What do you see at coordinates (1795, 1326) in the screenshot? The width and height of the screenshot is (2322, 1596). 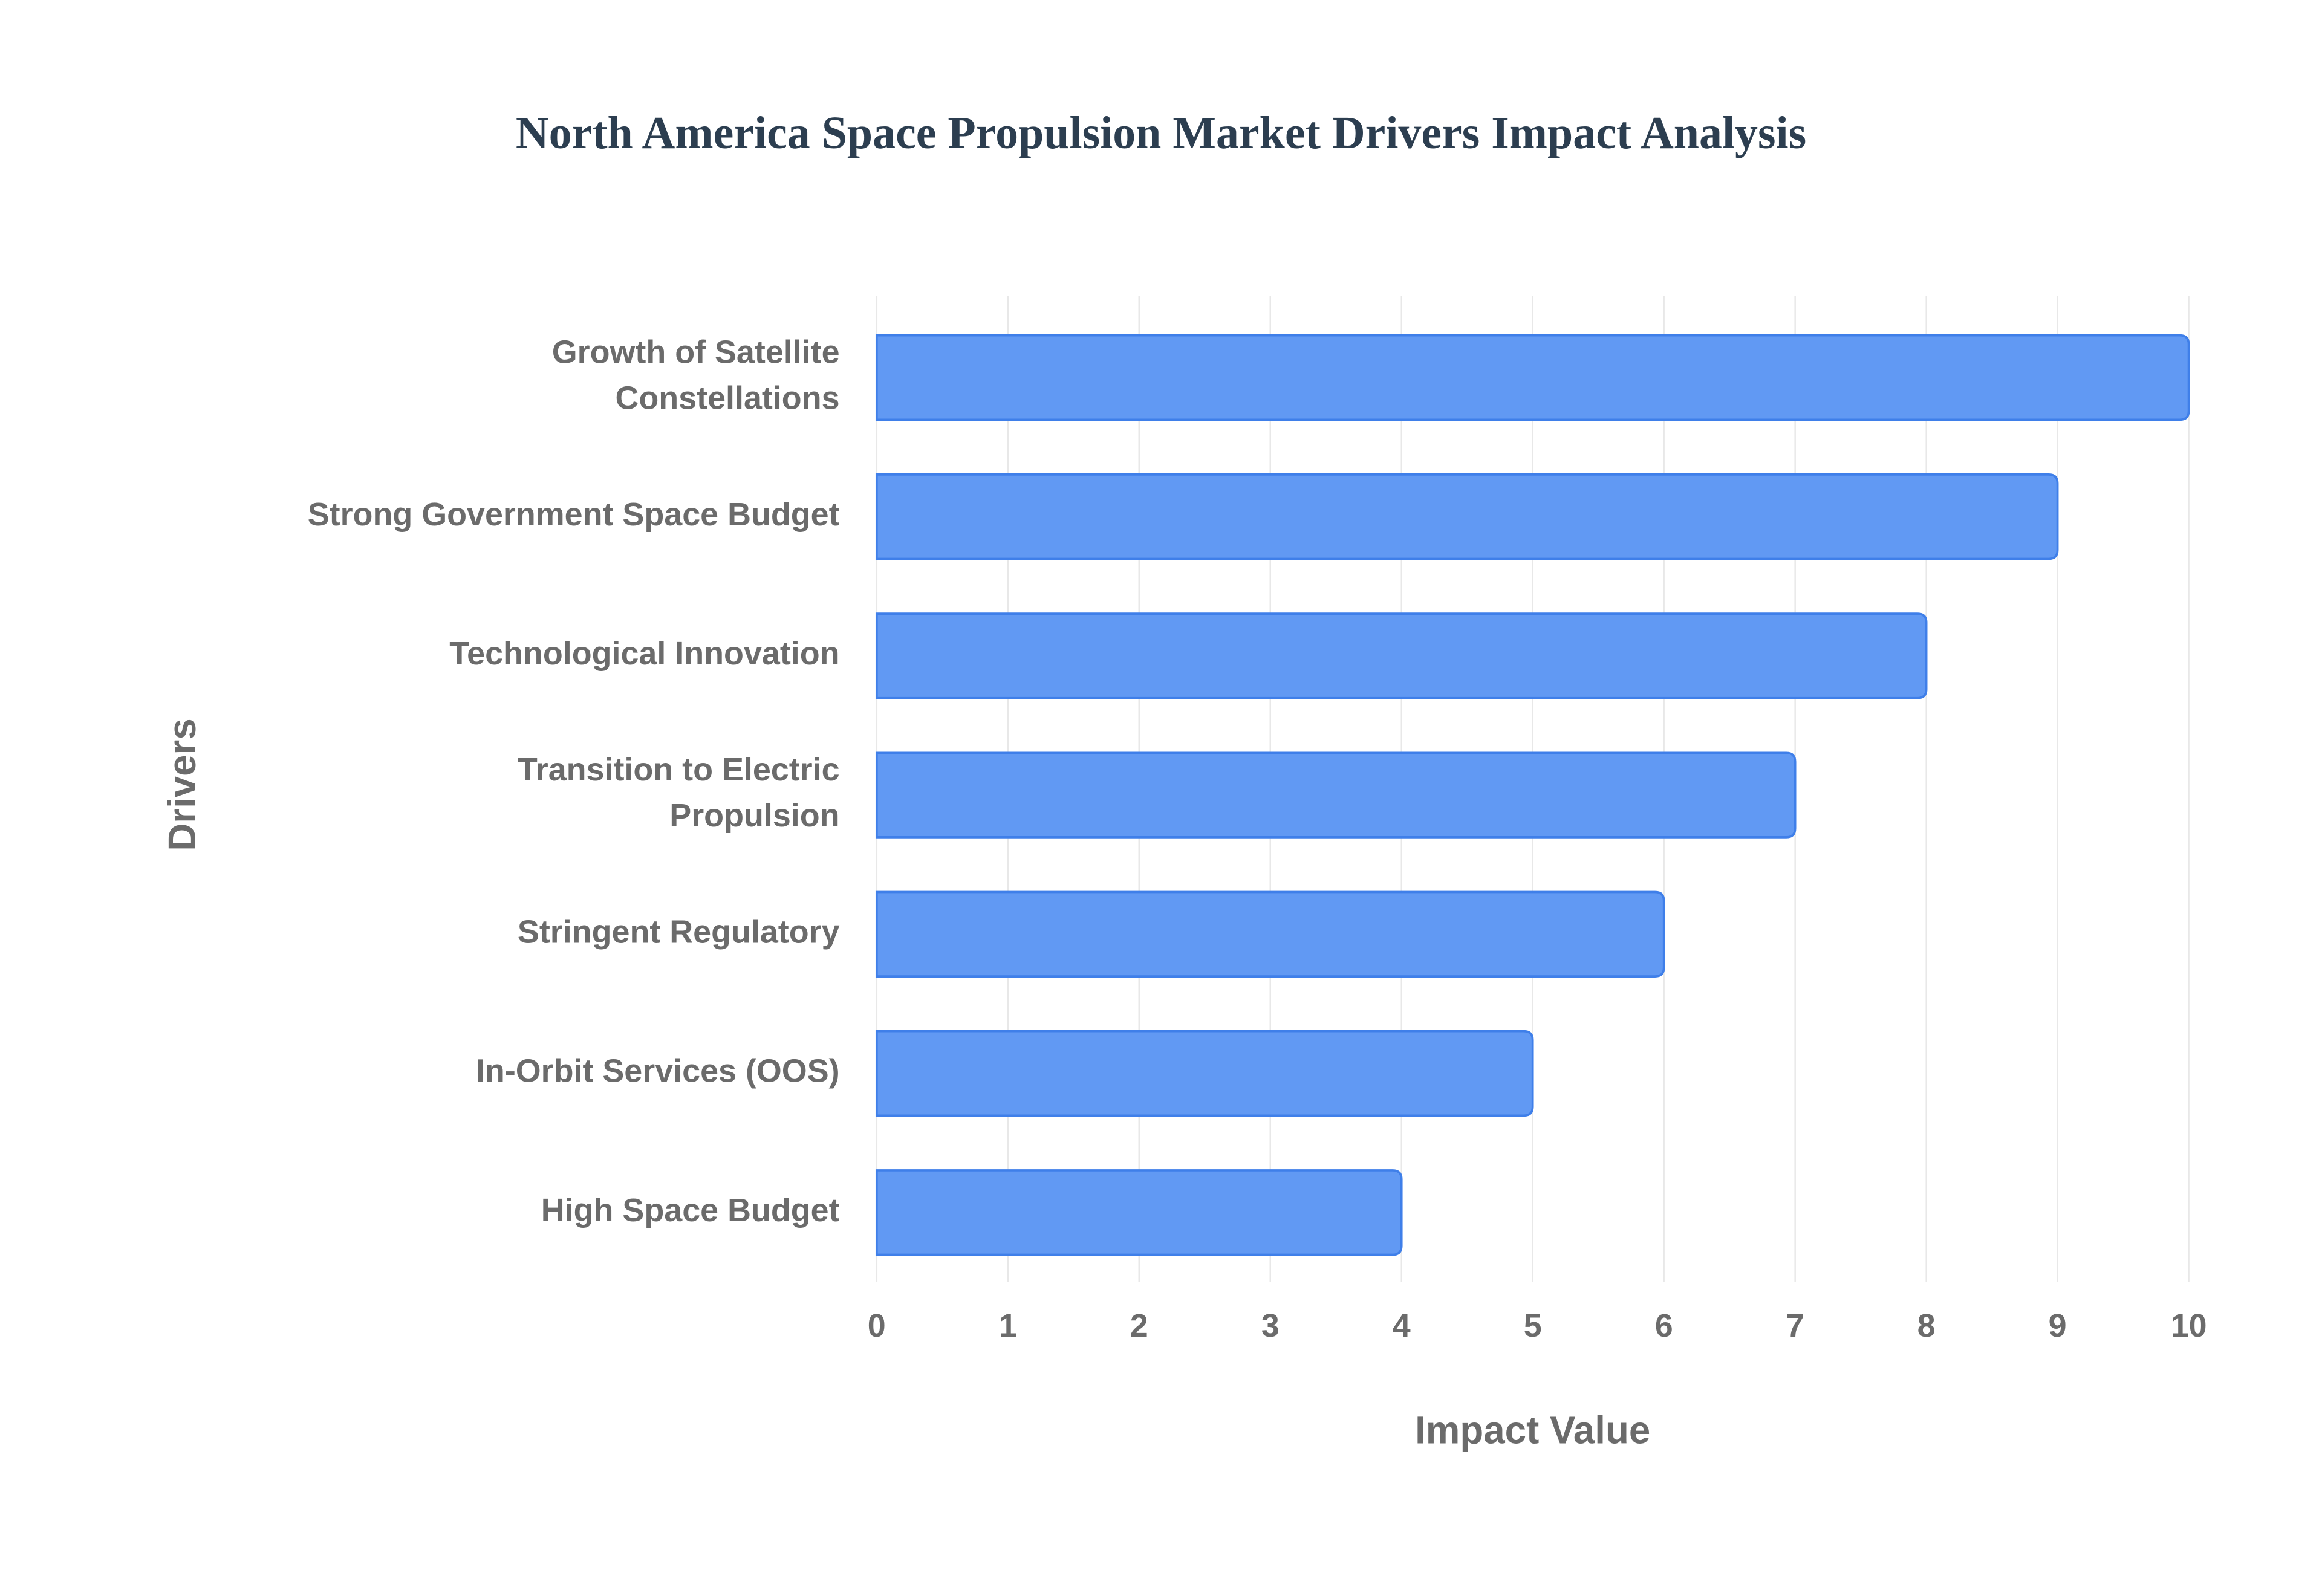 I see `x-tick-label: 7` at bounding box center [1795, 1326].